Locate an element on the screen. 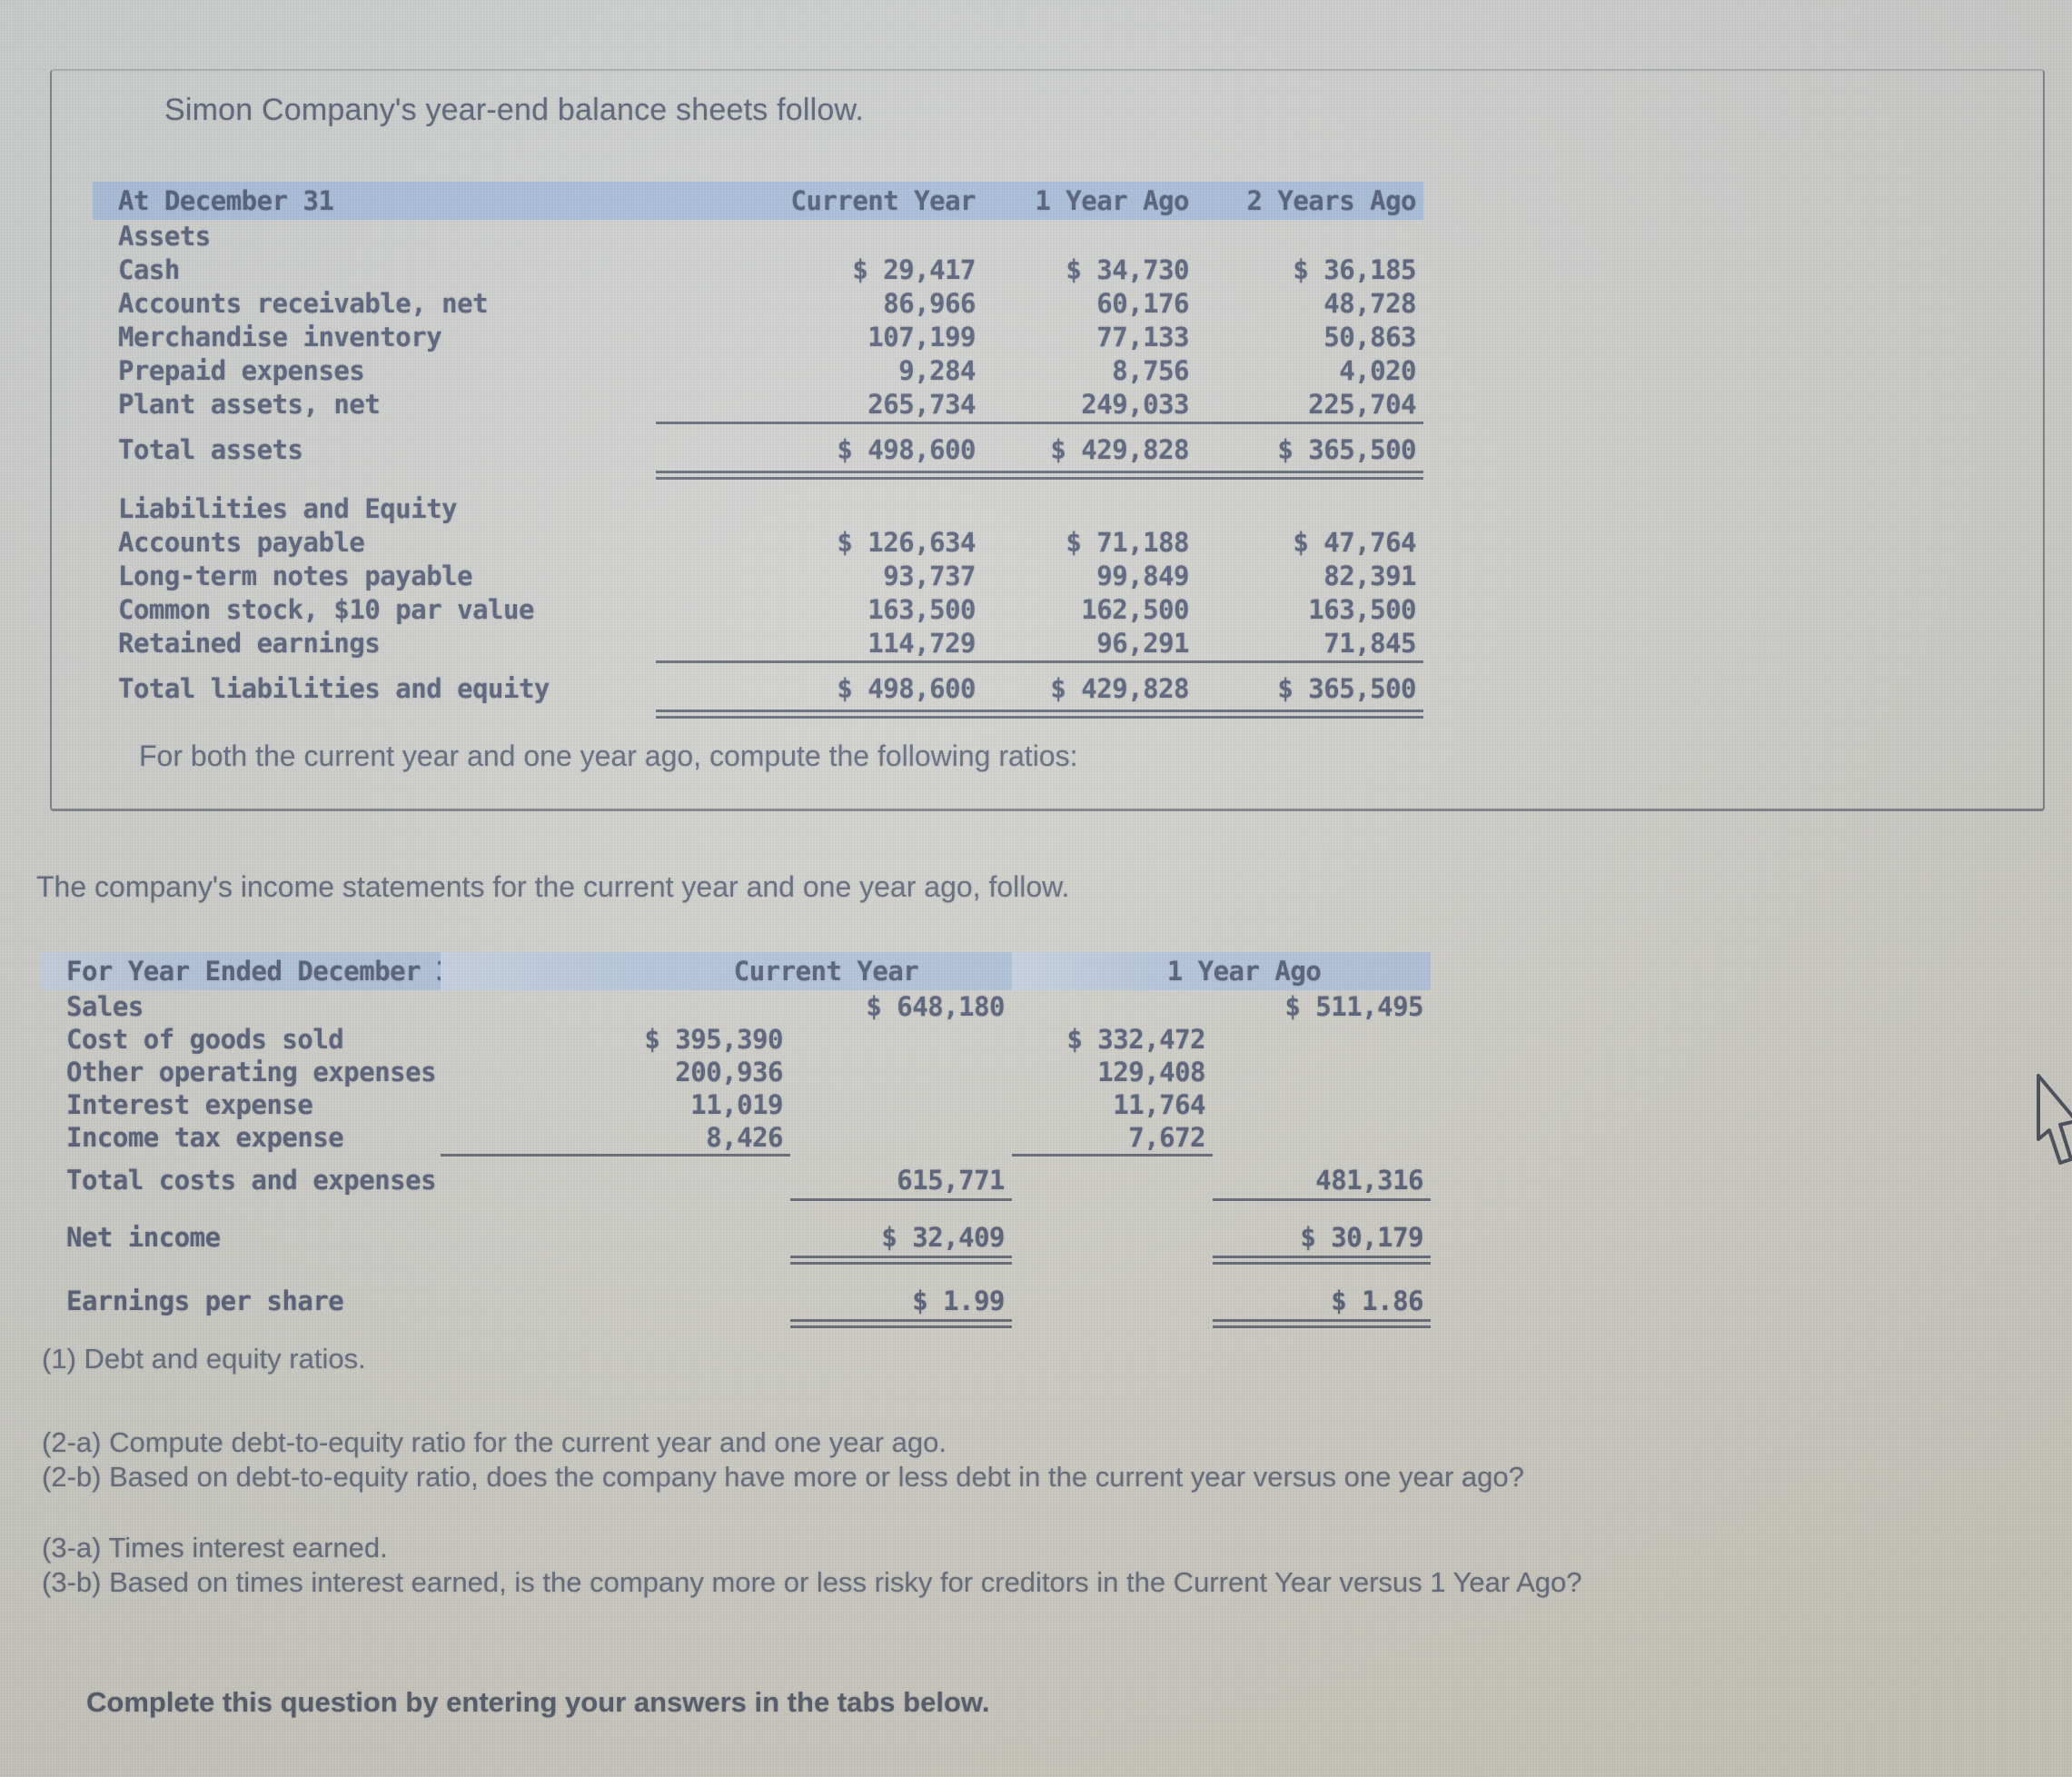  bs-ap-cy: $ 126,634 is located at coordinates (907, 542).